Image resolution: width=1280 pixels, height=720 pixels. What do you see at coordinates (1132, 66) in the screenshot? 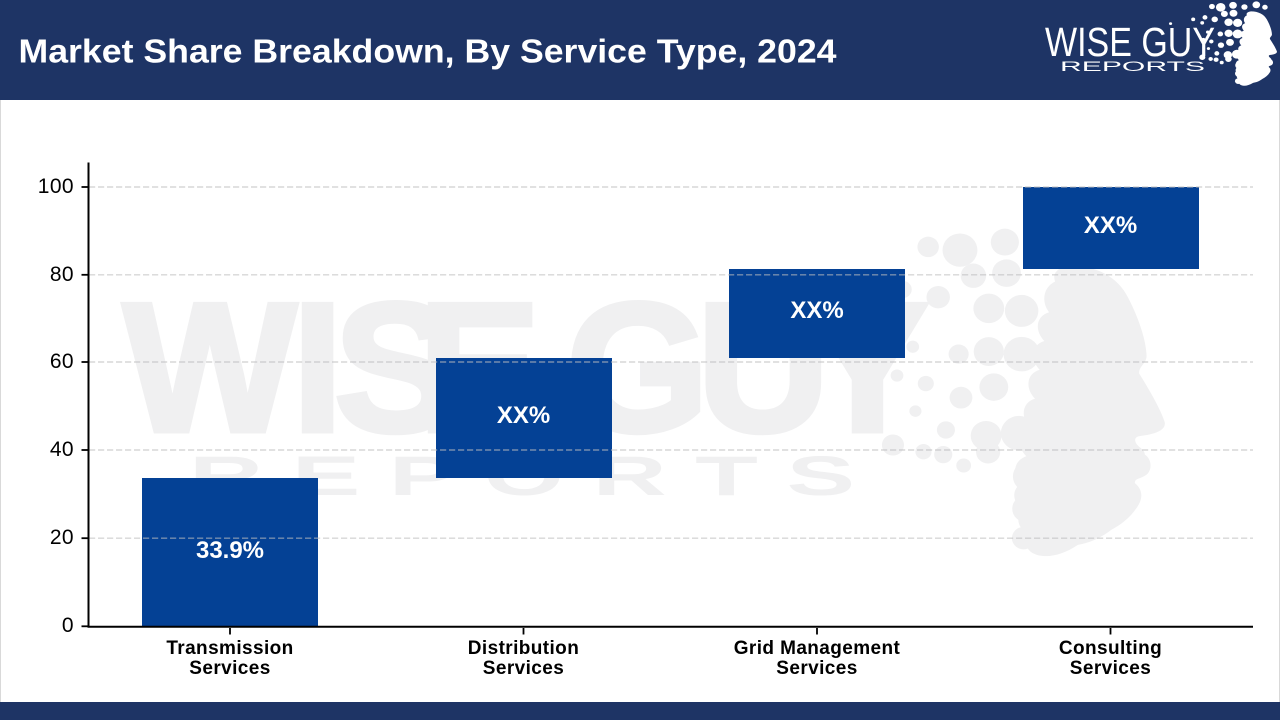
I see `svg-text: REPORTS` at bounding box center [1132, 66].